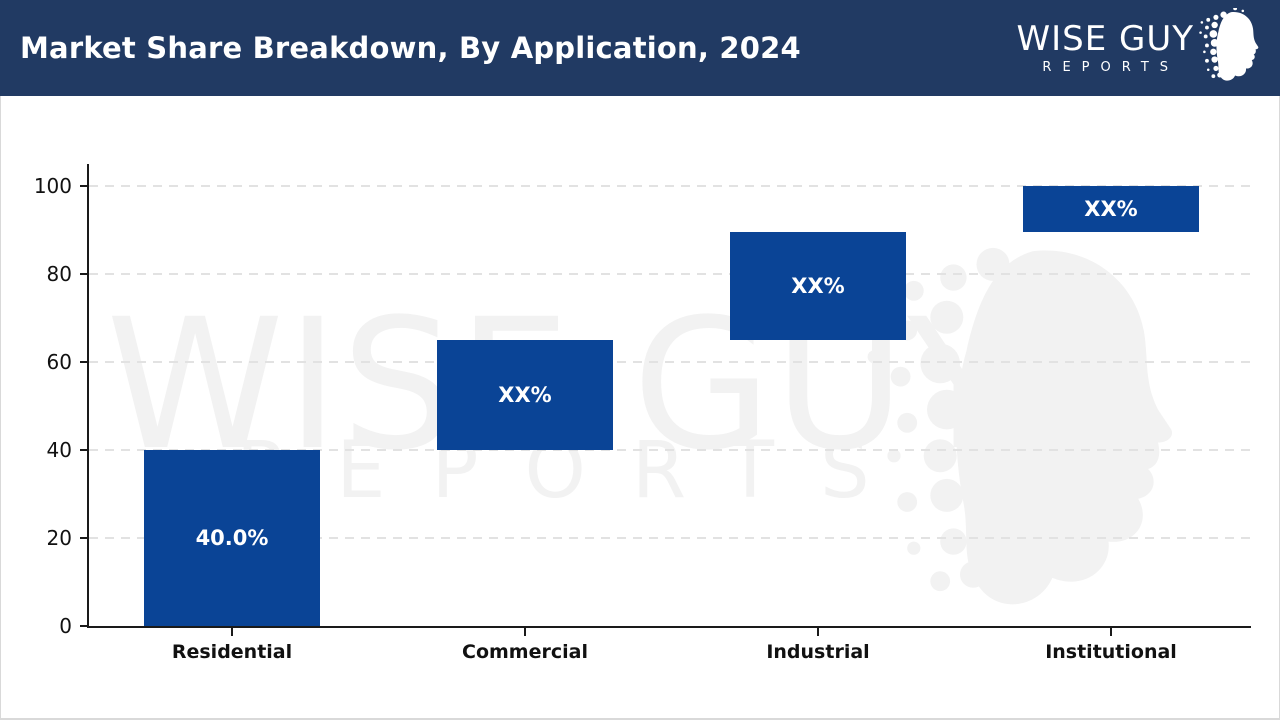 This screenshot has width=1280, height=720. I want to click on bar-value-label-institutional: XX%, so click(1111, 209).